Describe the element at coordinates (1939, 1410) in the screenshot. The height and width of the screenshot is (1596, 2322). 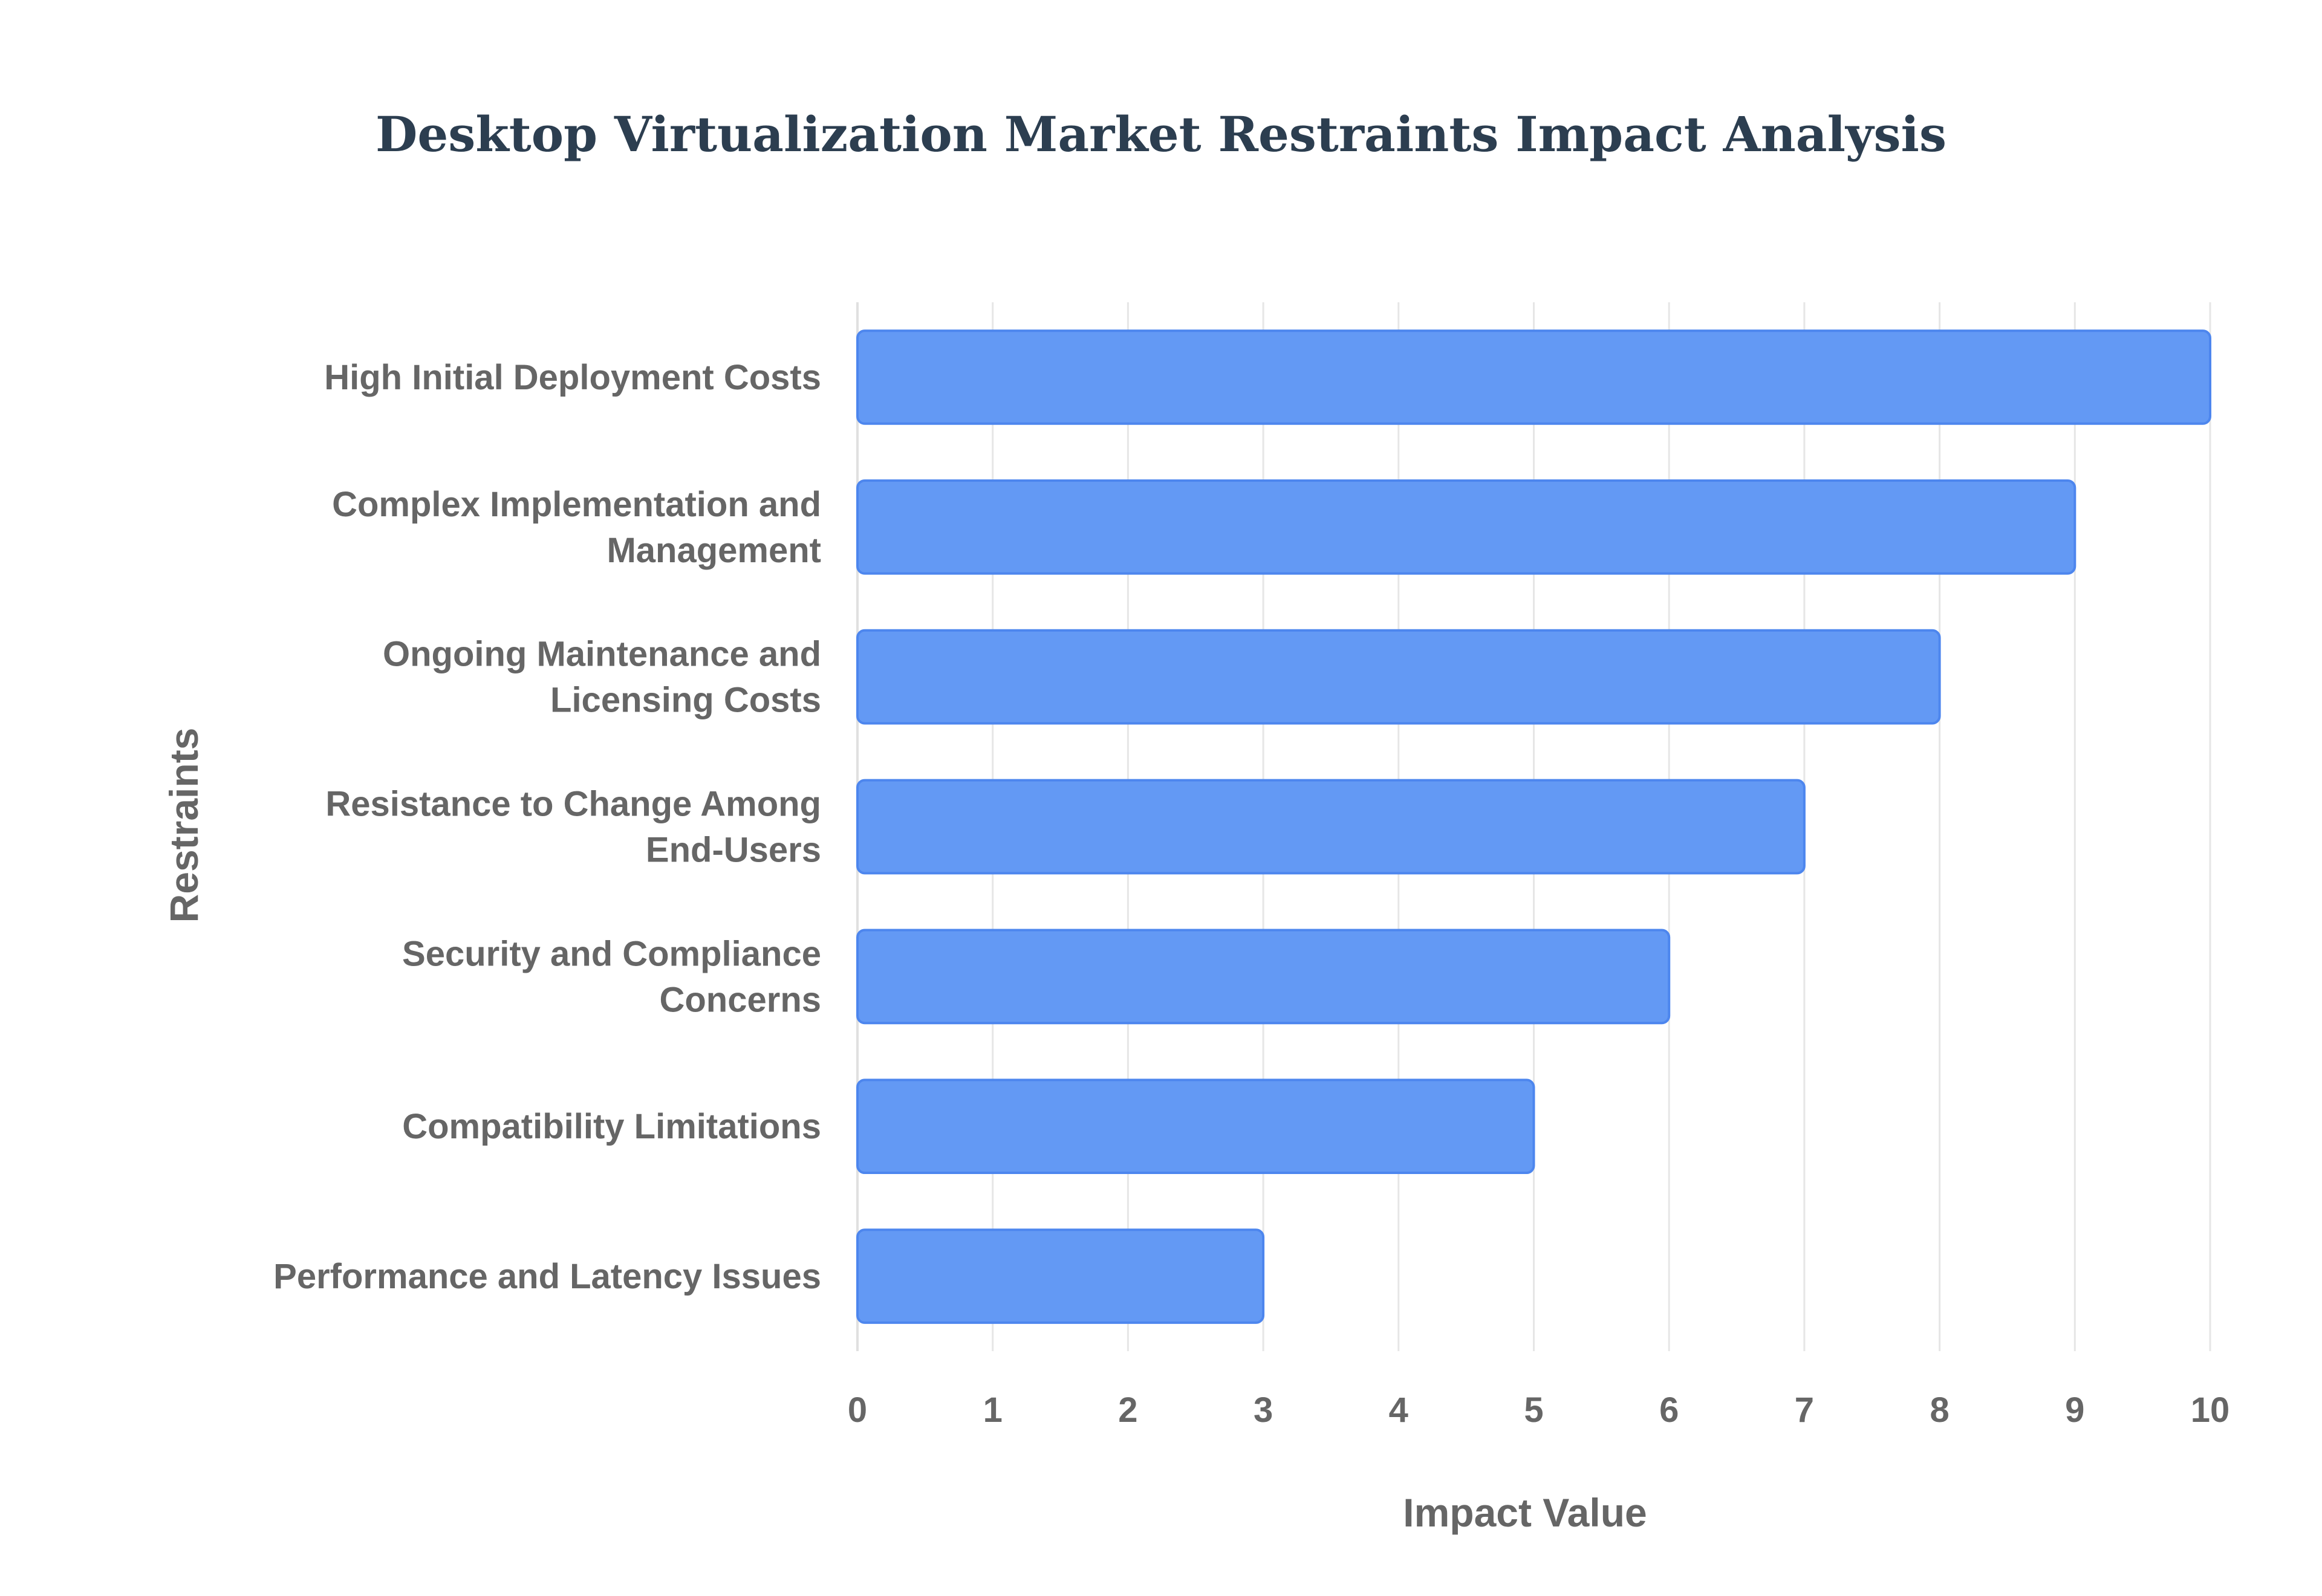
I see `x-tick-label: 8` at that location.